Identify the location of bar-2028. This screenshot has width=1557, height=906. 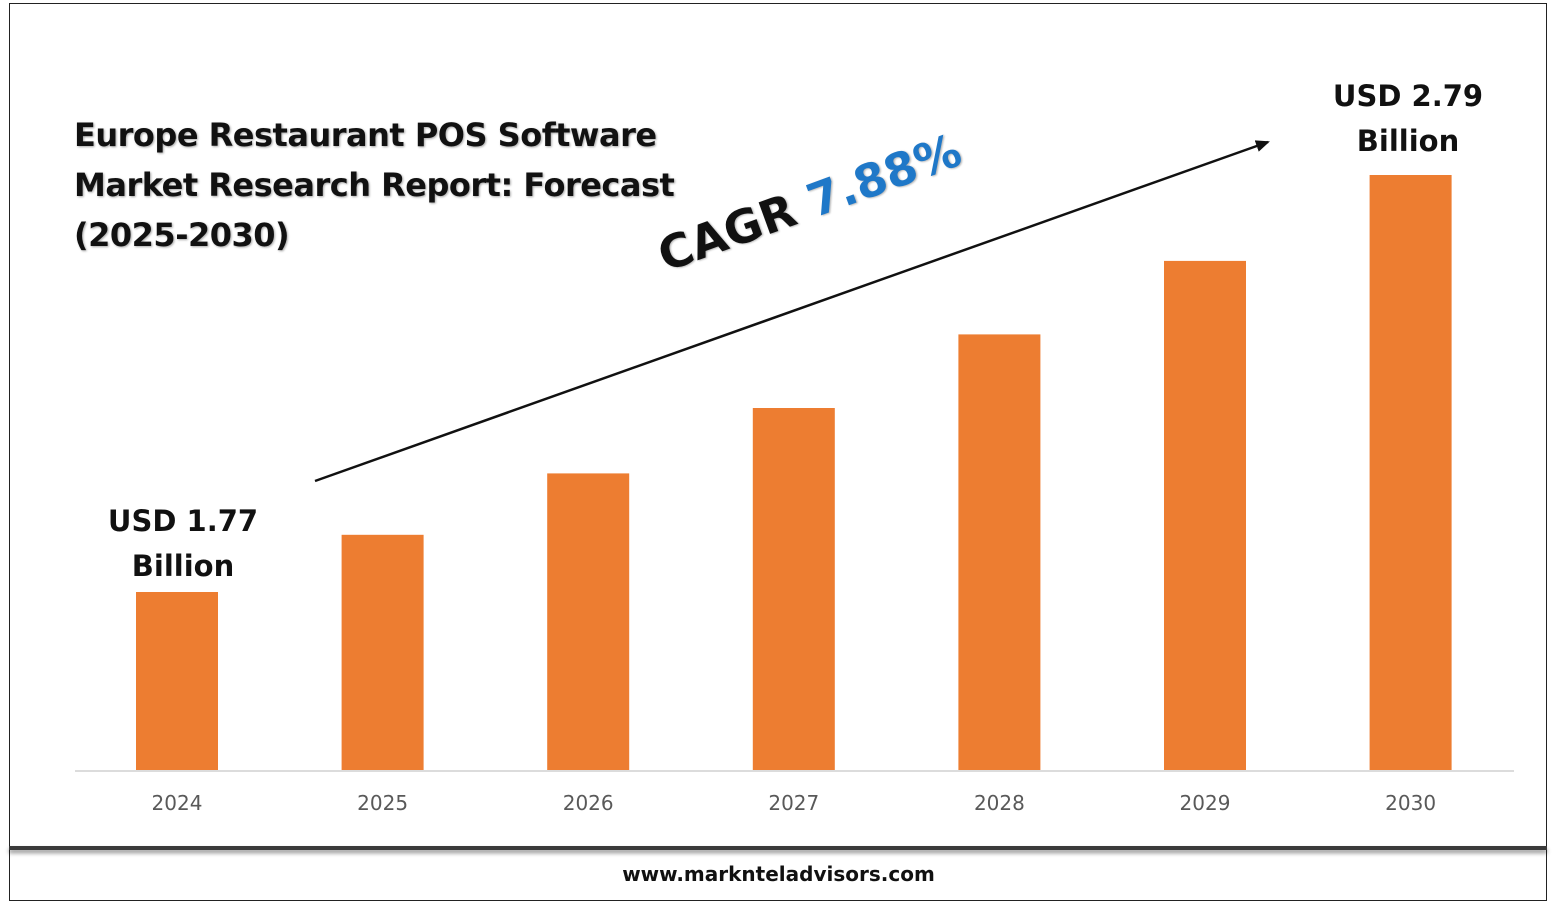
(999, 552).